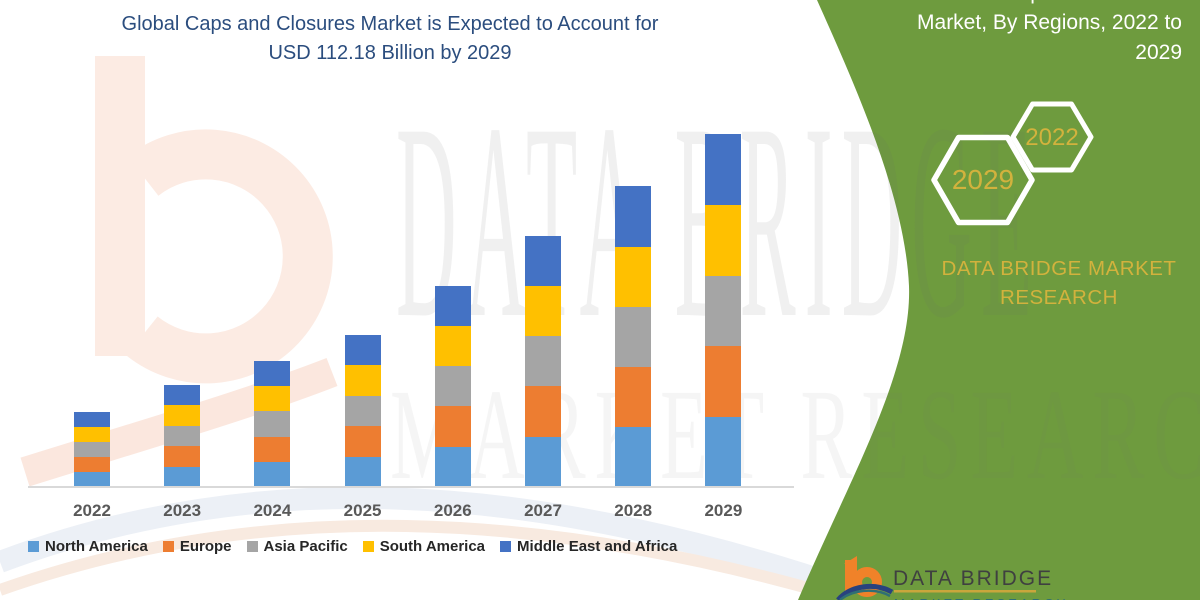 This screenshot has height=600, width=1200. I want to click on panel-heading-clipped-line: Global Caps and Closures, so click(1016, 4).